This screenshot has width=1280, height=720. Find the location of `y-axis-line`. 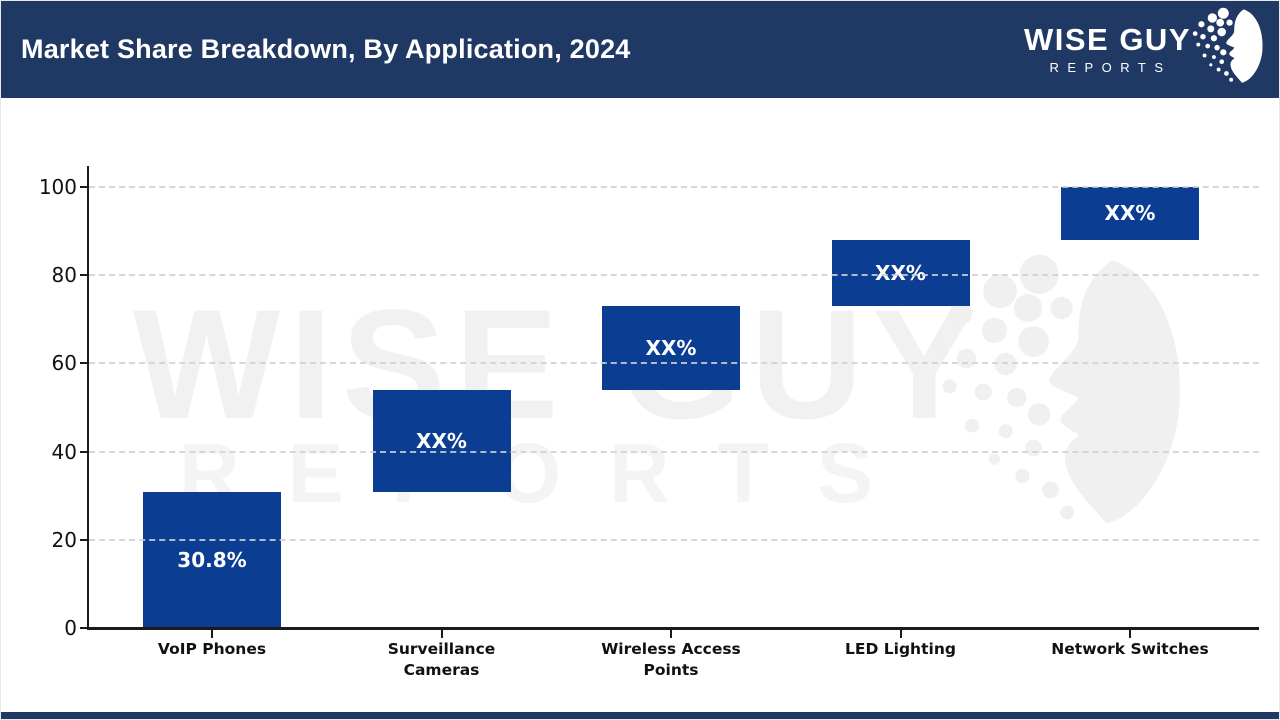

y-axis-line is located at coordinates (88, 398).